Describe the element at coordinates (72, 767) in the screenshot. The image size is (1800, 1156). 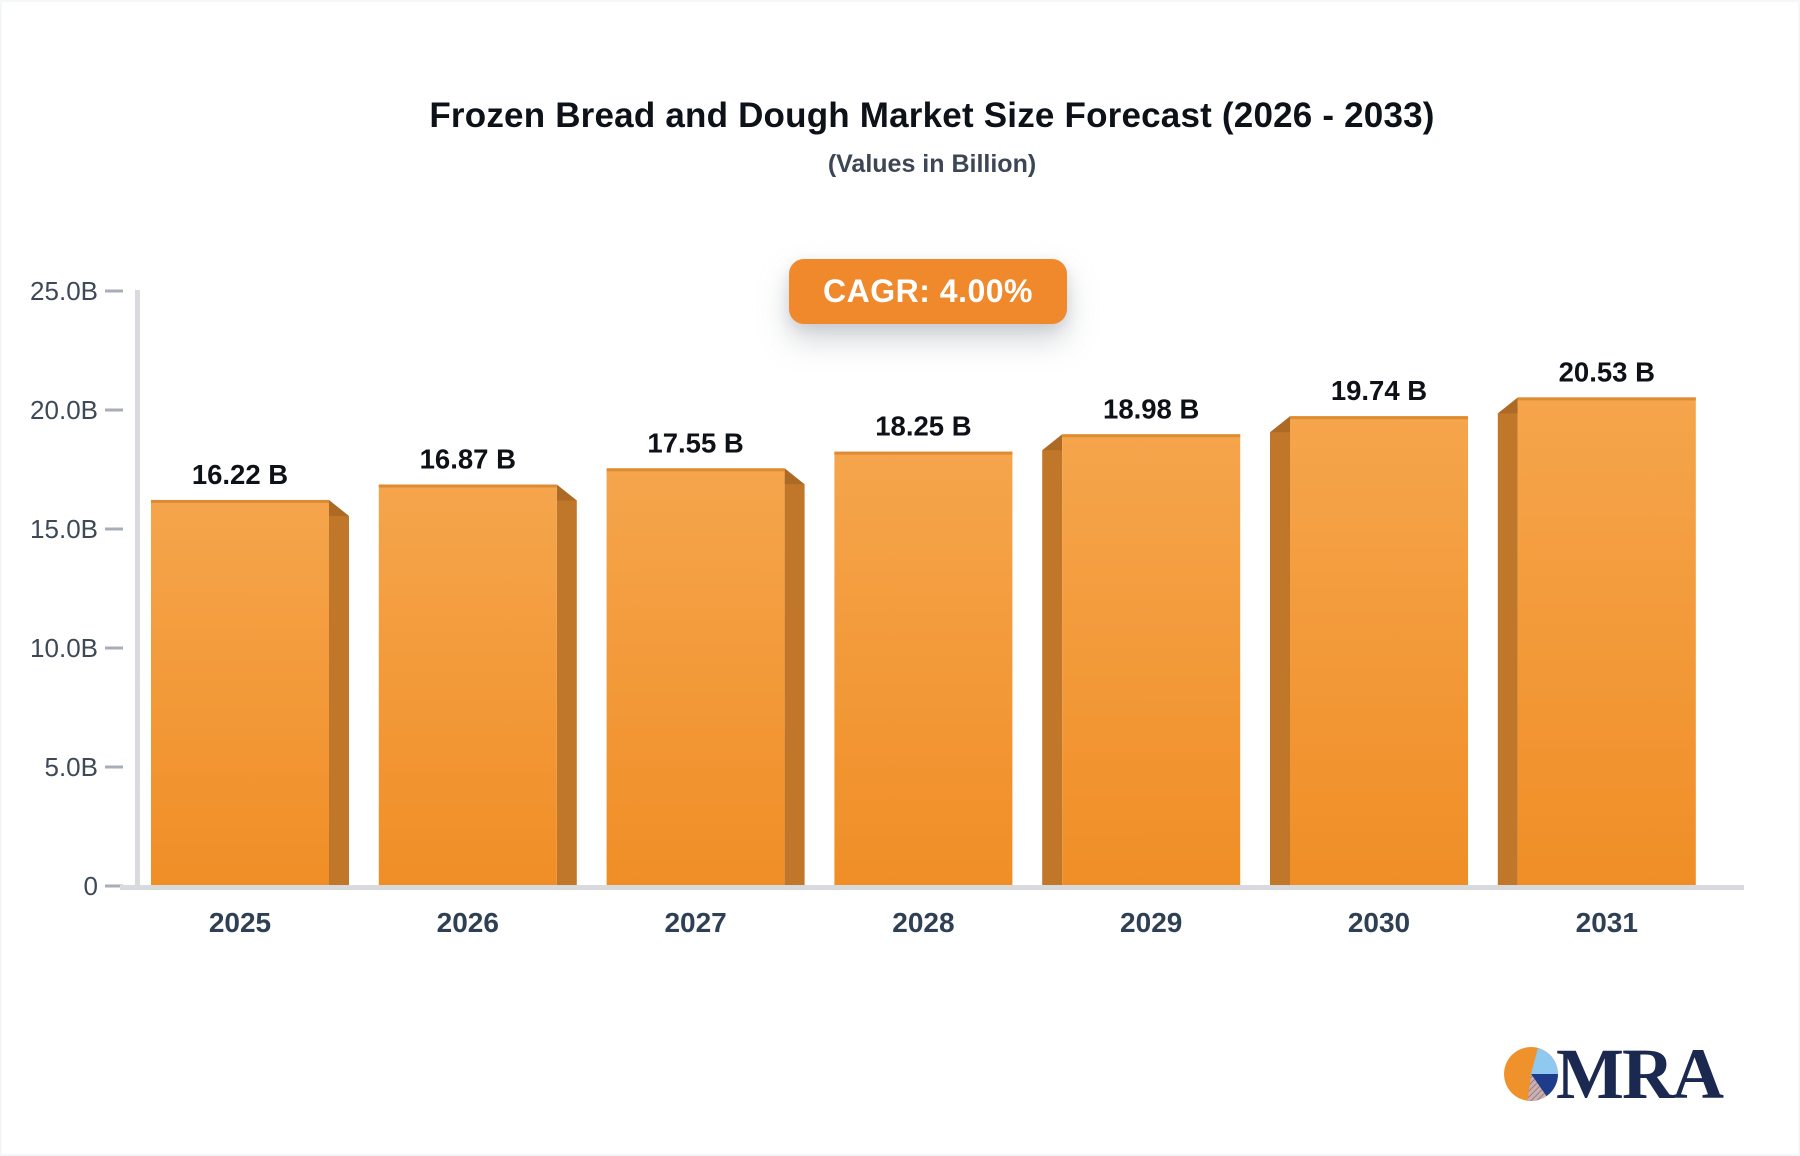
I see `y-tick-label: 5.0B` at that location.